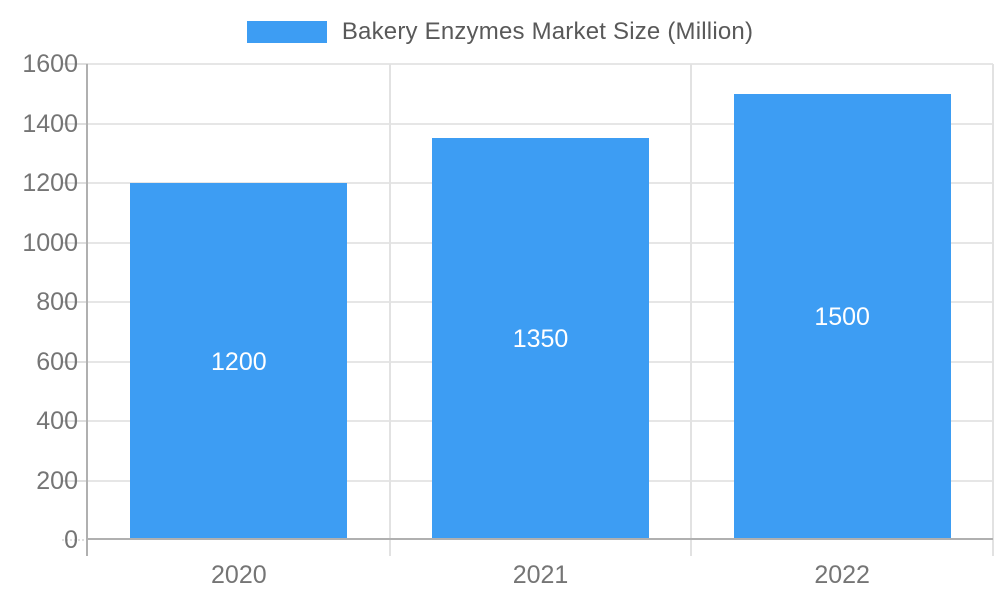  What do you see at coordinates (239, 575) in the screenshot?
I see `x-axis-label: 2020` at bounding box center [239, 575].